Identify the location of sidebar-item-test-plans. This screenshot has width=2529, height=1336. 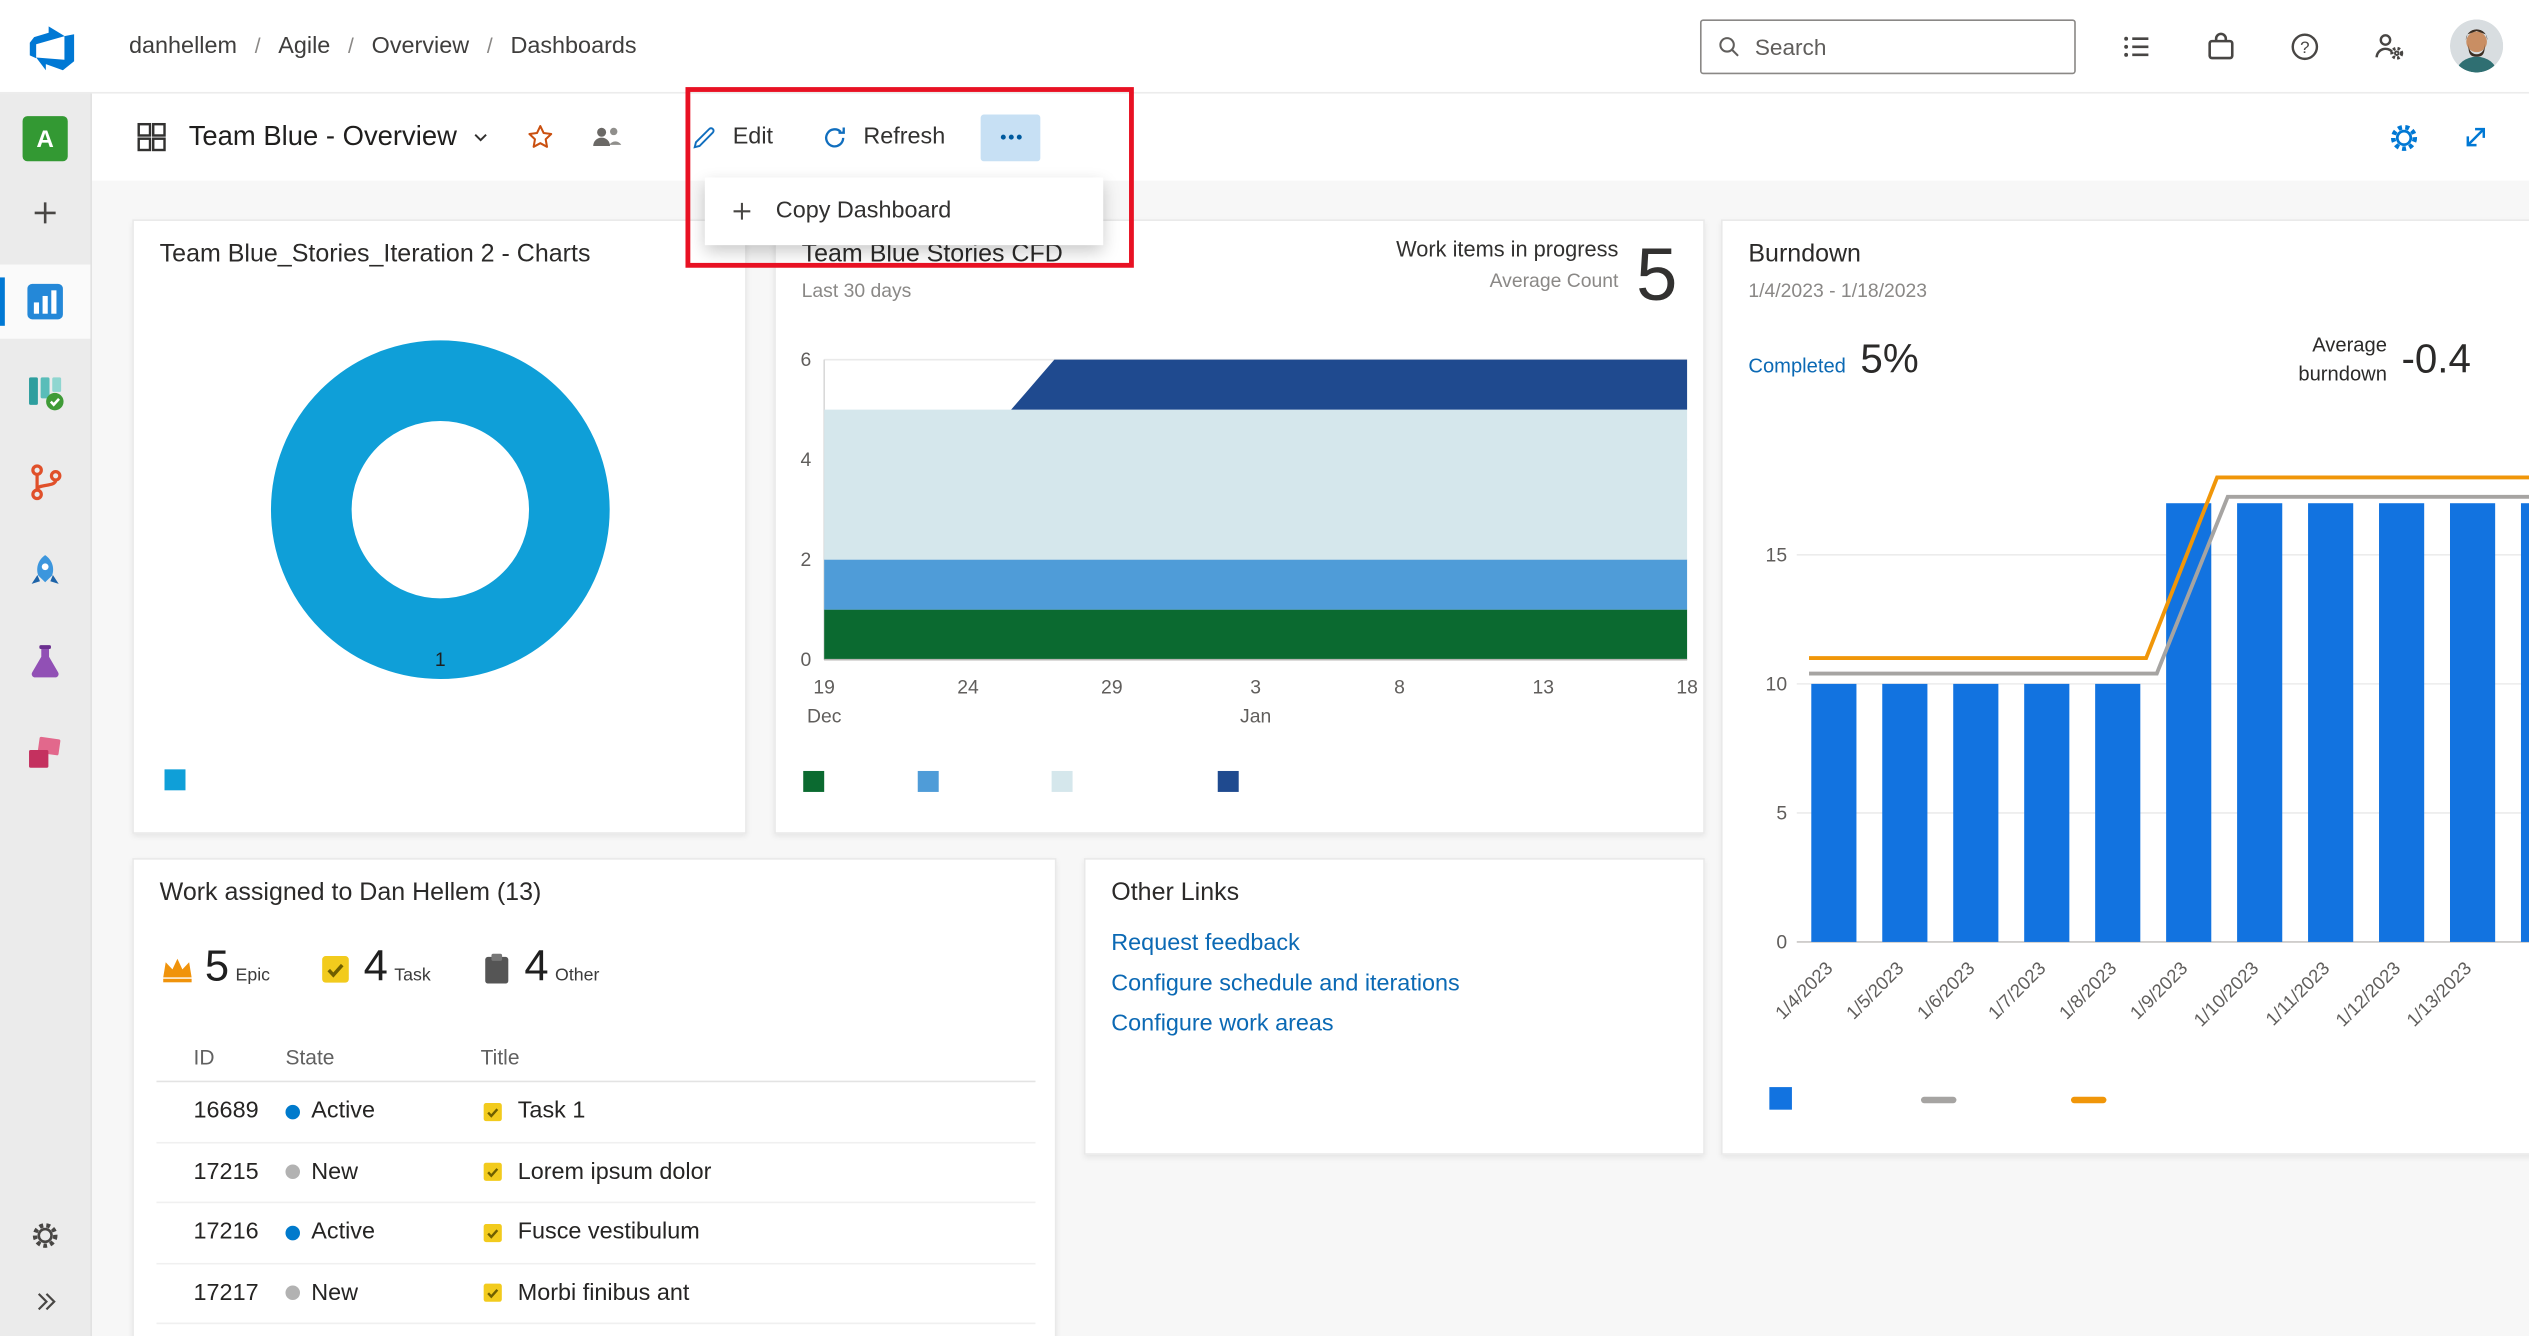
(45, 663).